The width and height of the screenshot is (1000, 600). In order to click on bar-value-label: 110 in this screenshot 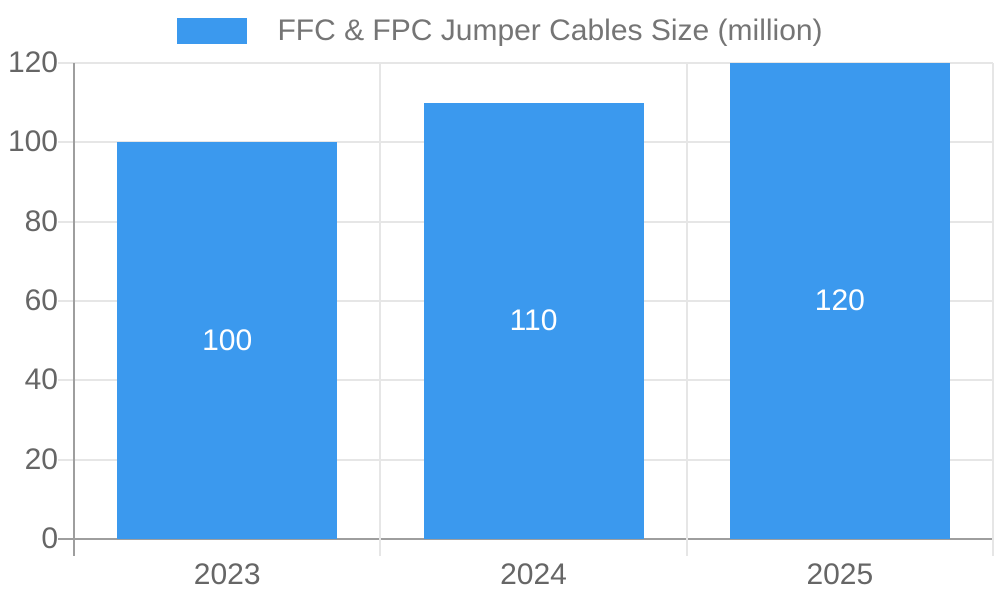, I will do `click(533, 320)`.